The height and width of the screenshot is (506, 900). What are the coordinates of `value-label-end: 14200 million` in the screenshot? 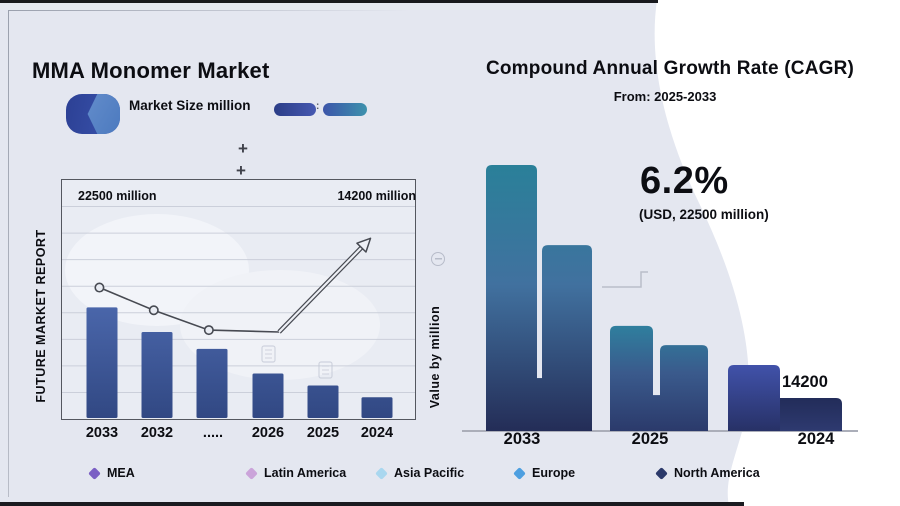 It's located at (376, 196).